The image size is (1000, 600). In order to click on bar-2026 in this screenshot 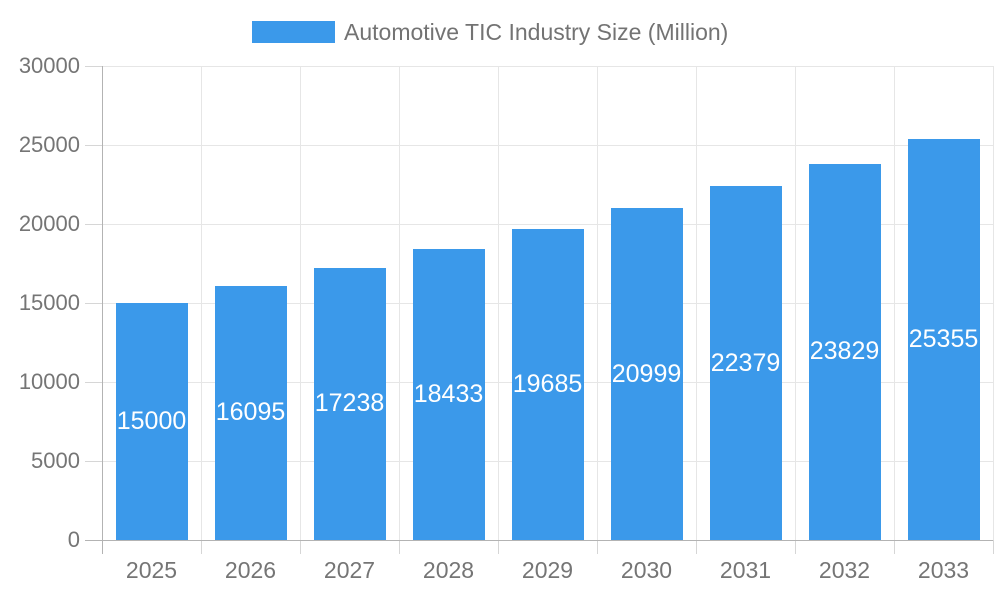, I will do `click(250, 412)`.